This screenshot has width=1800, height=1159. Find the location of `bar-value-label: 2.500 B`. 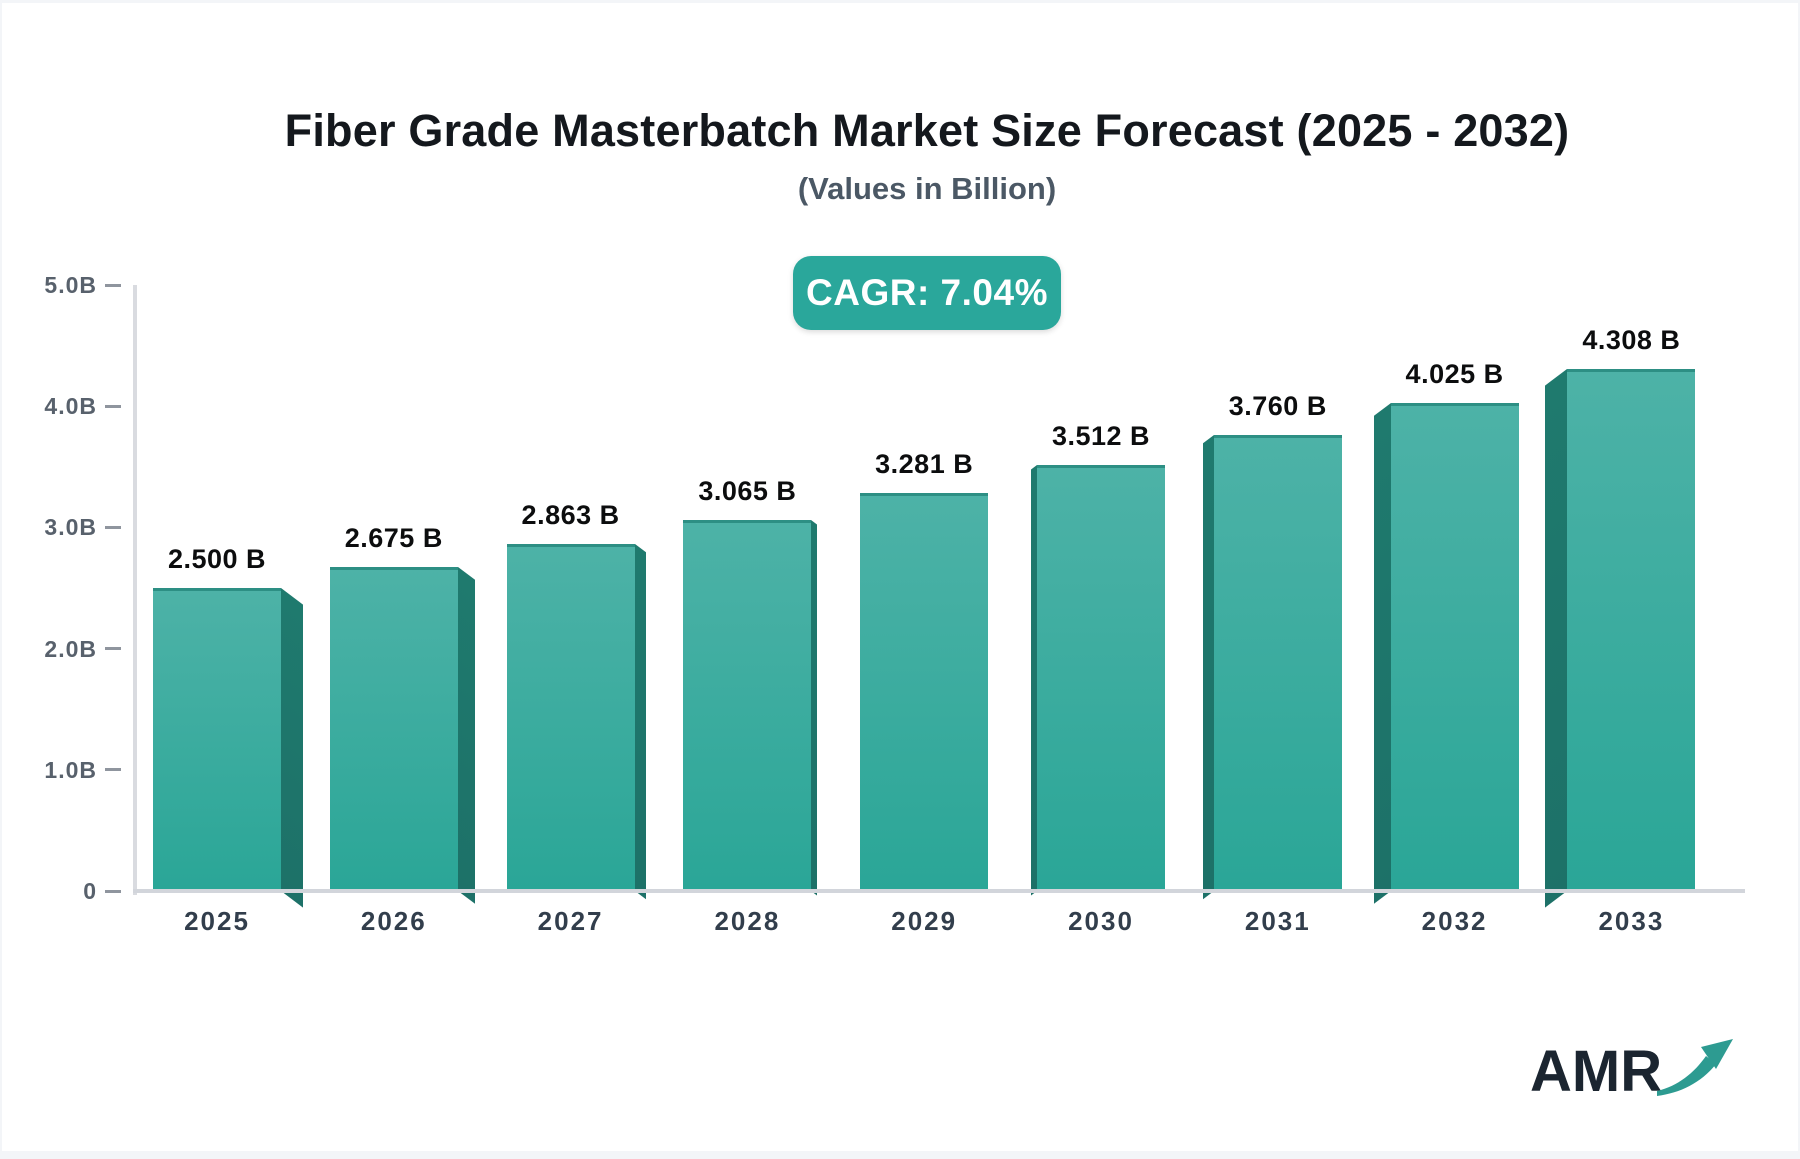

bar-value-label: 2.500 B is located at coordinates (217, 559).